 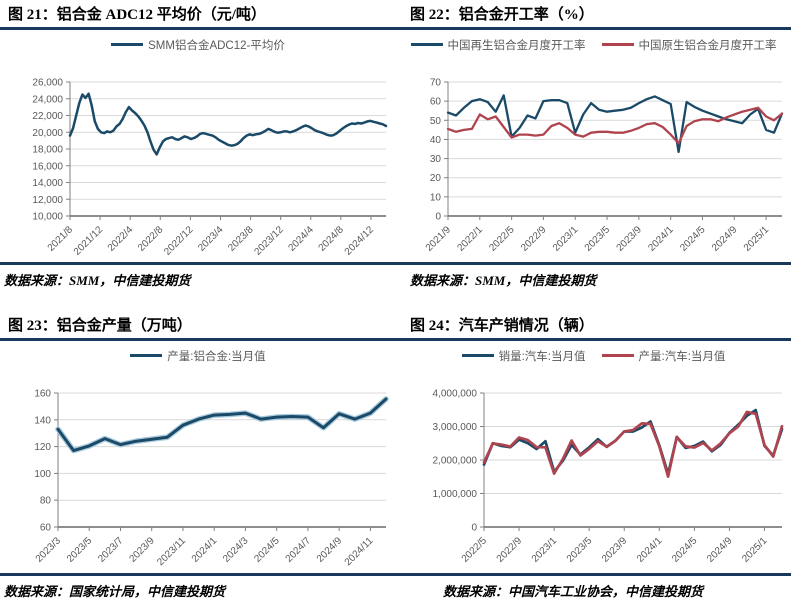 What do you see at coordinates (360, 241) in the screenshot?
I see `x-axis-label: 2024/12` at bounding box center [360, 241].